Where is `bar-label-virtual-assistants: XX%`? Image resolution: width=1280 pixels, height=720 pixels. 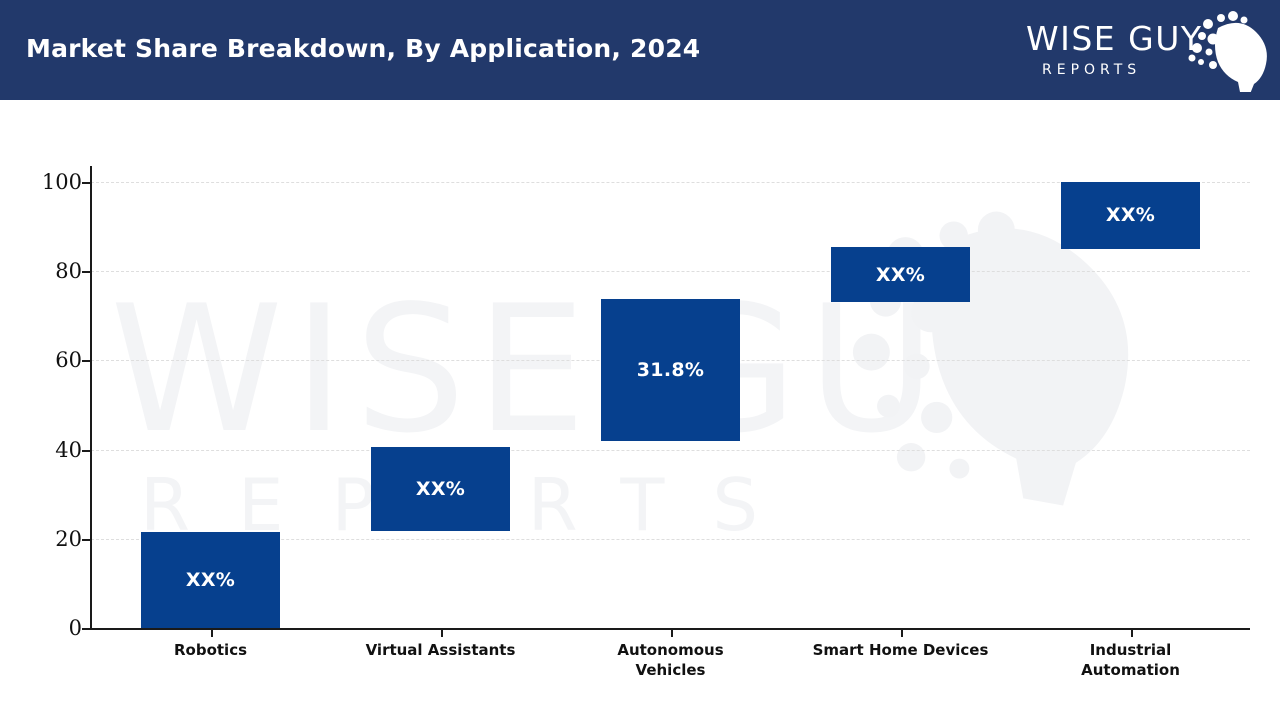
bar-label-virtual-assistants: XX% is located at coordinates (440, 489).